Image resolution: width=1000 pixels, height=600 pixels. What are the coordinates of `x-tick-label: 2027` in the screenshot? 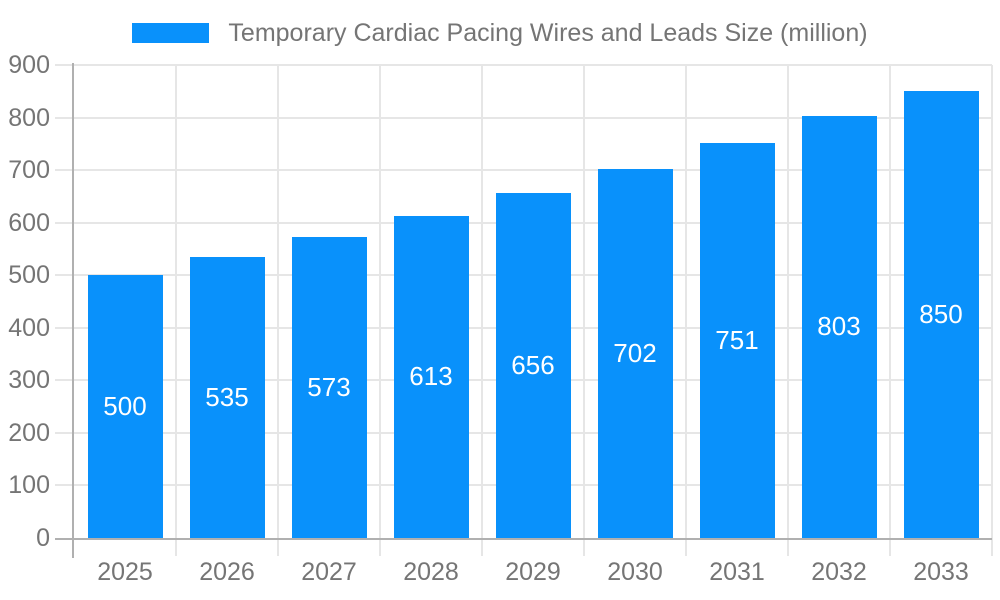 It's located at (329, 572).